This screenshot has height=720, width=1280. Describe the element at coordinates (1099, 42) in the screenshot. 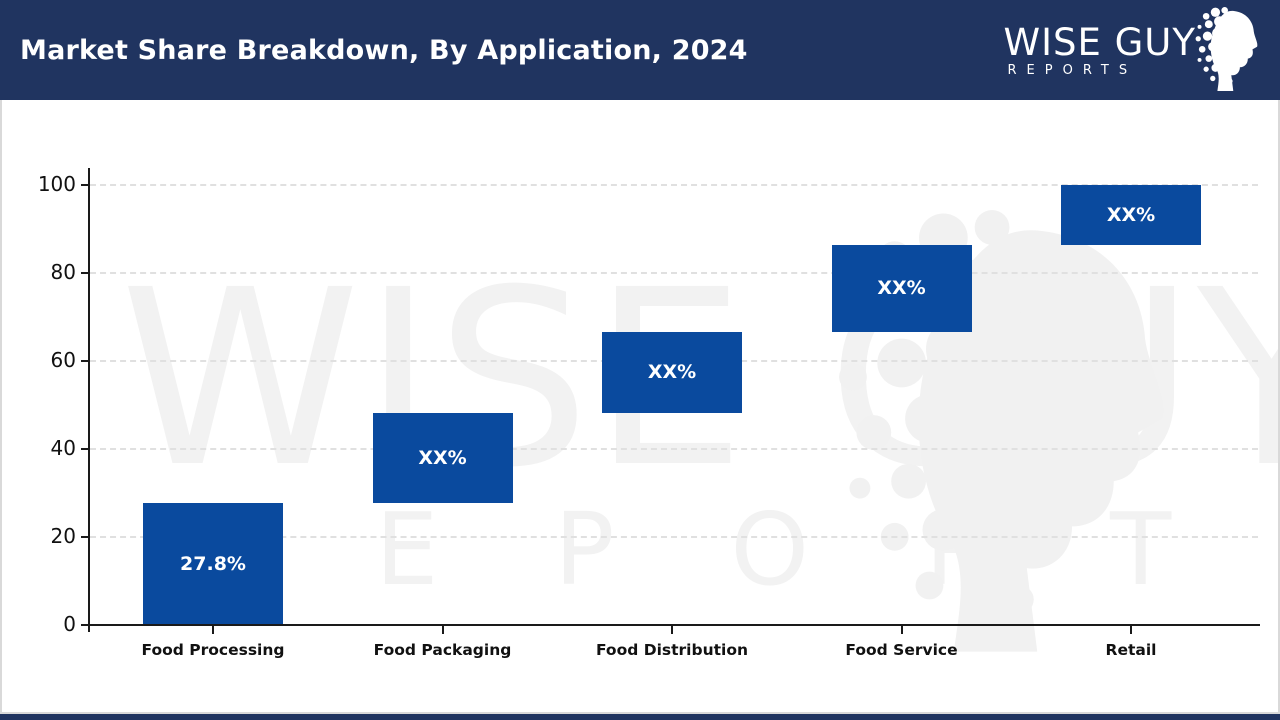

I see `brand-name: WISE GUY` at that location.